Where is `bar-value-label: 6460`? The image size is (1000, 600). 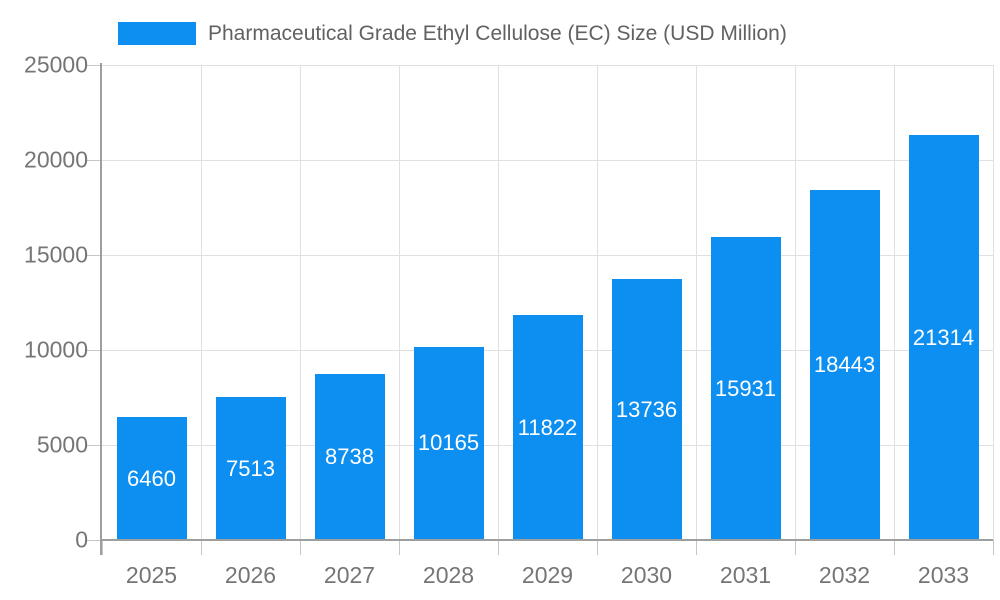
bar-value-label: 6460 is located at coordinates (151, 478).